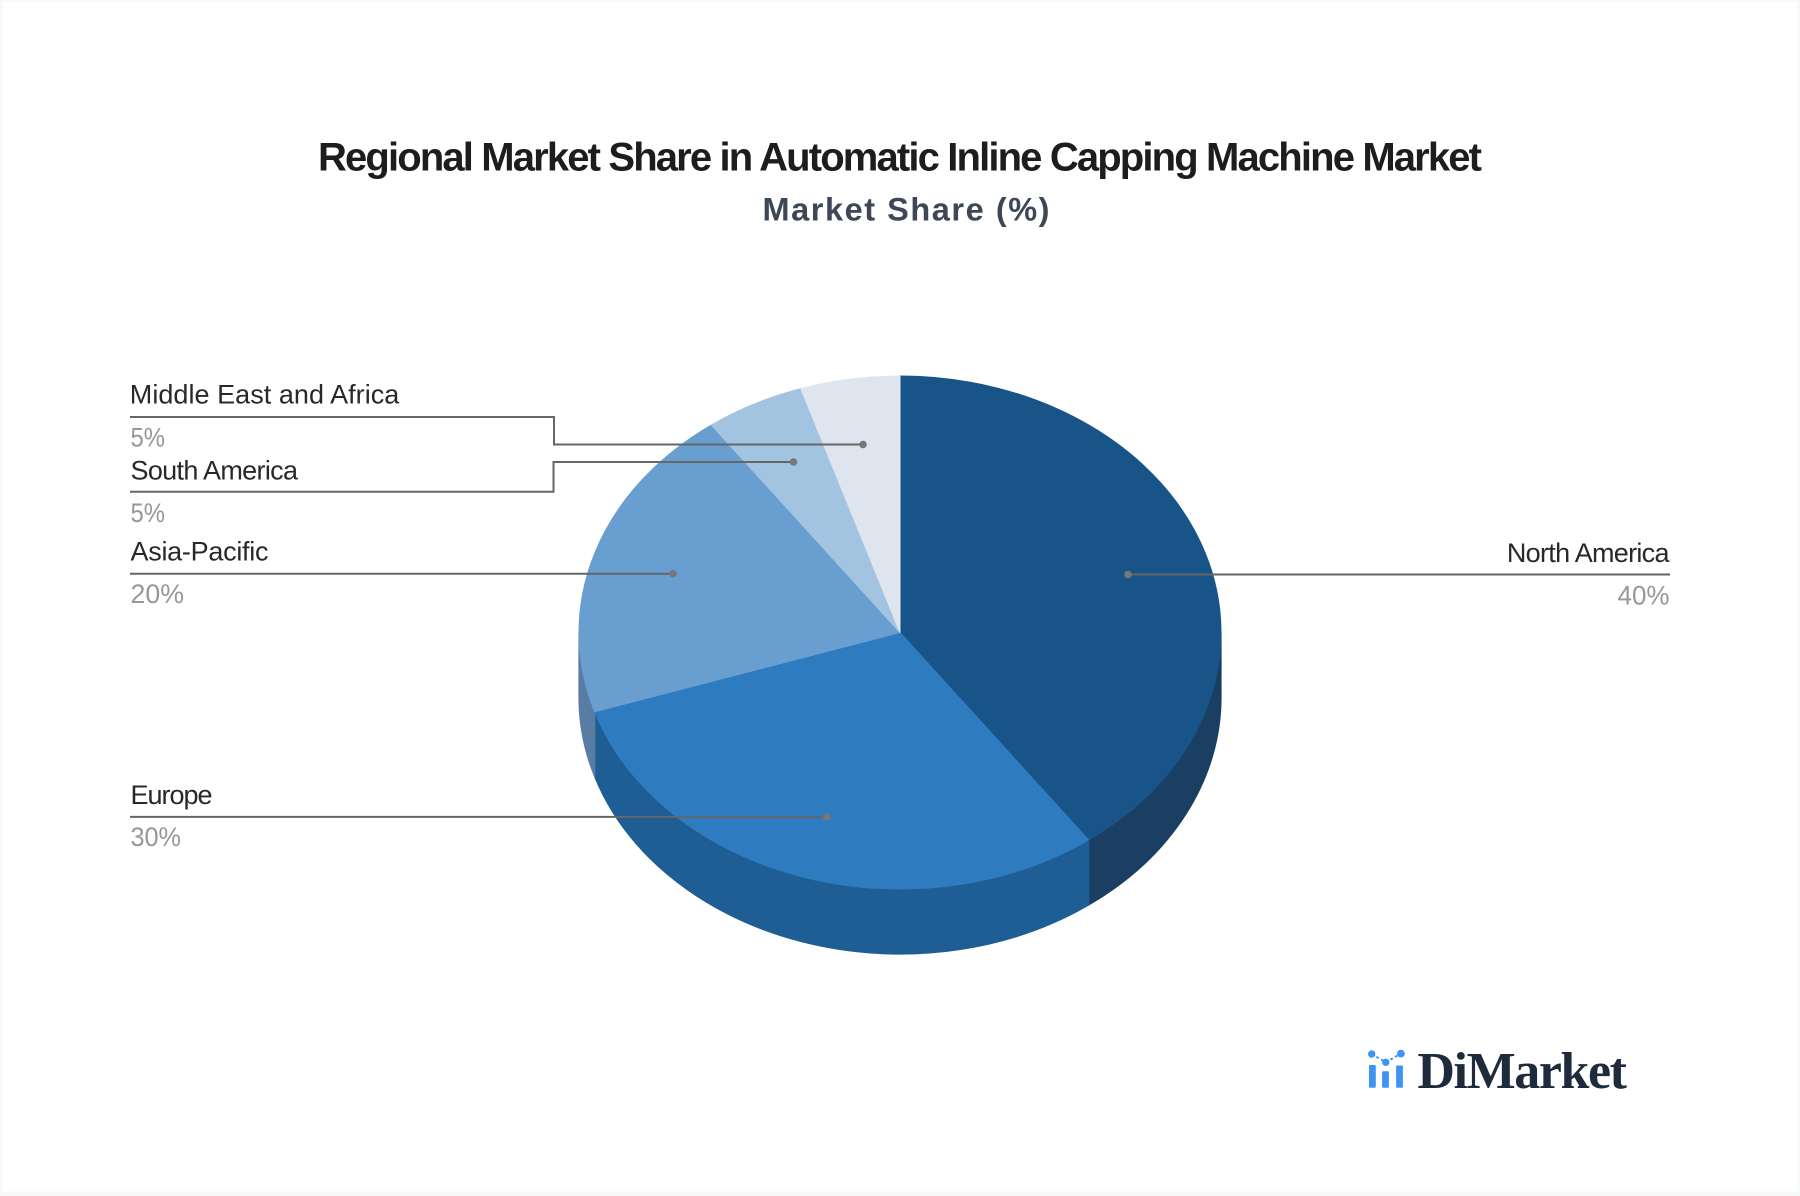 Image resolution: width=1800 pixels, height=1196 pixels. I want to click on svg-text: 20%, so click(158, 594).